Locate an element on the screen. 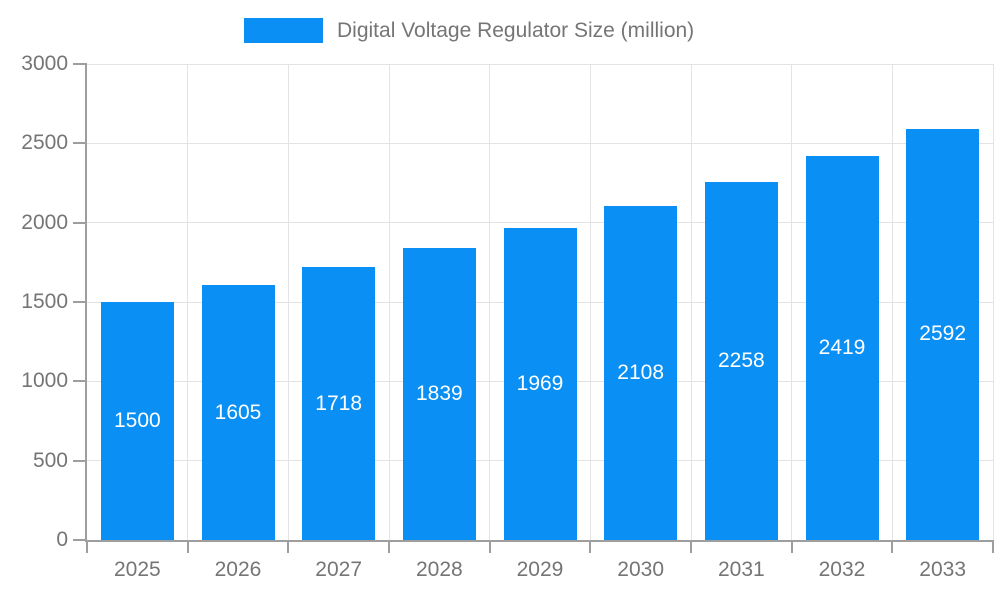 Image resolution: width=1000 pixels, height=600 pixels. x-axis-line is located at coordinates (539, 541).